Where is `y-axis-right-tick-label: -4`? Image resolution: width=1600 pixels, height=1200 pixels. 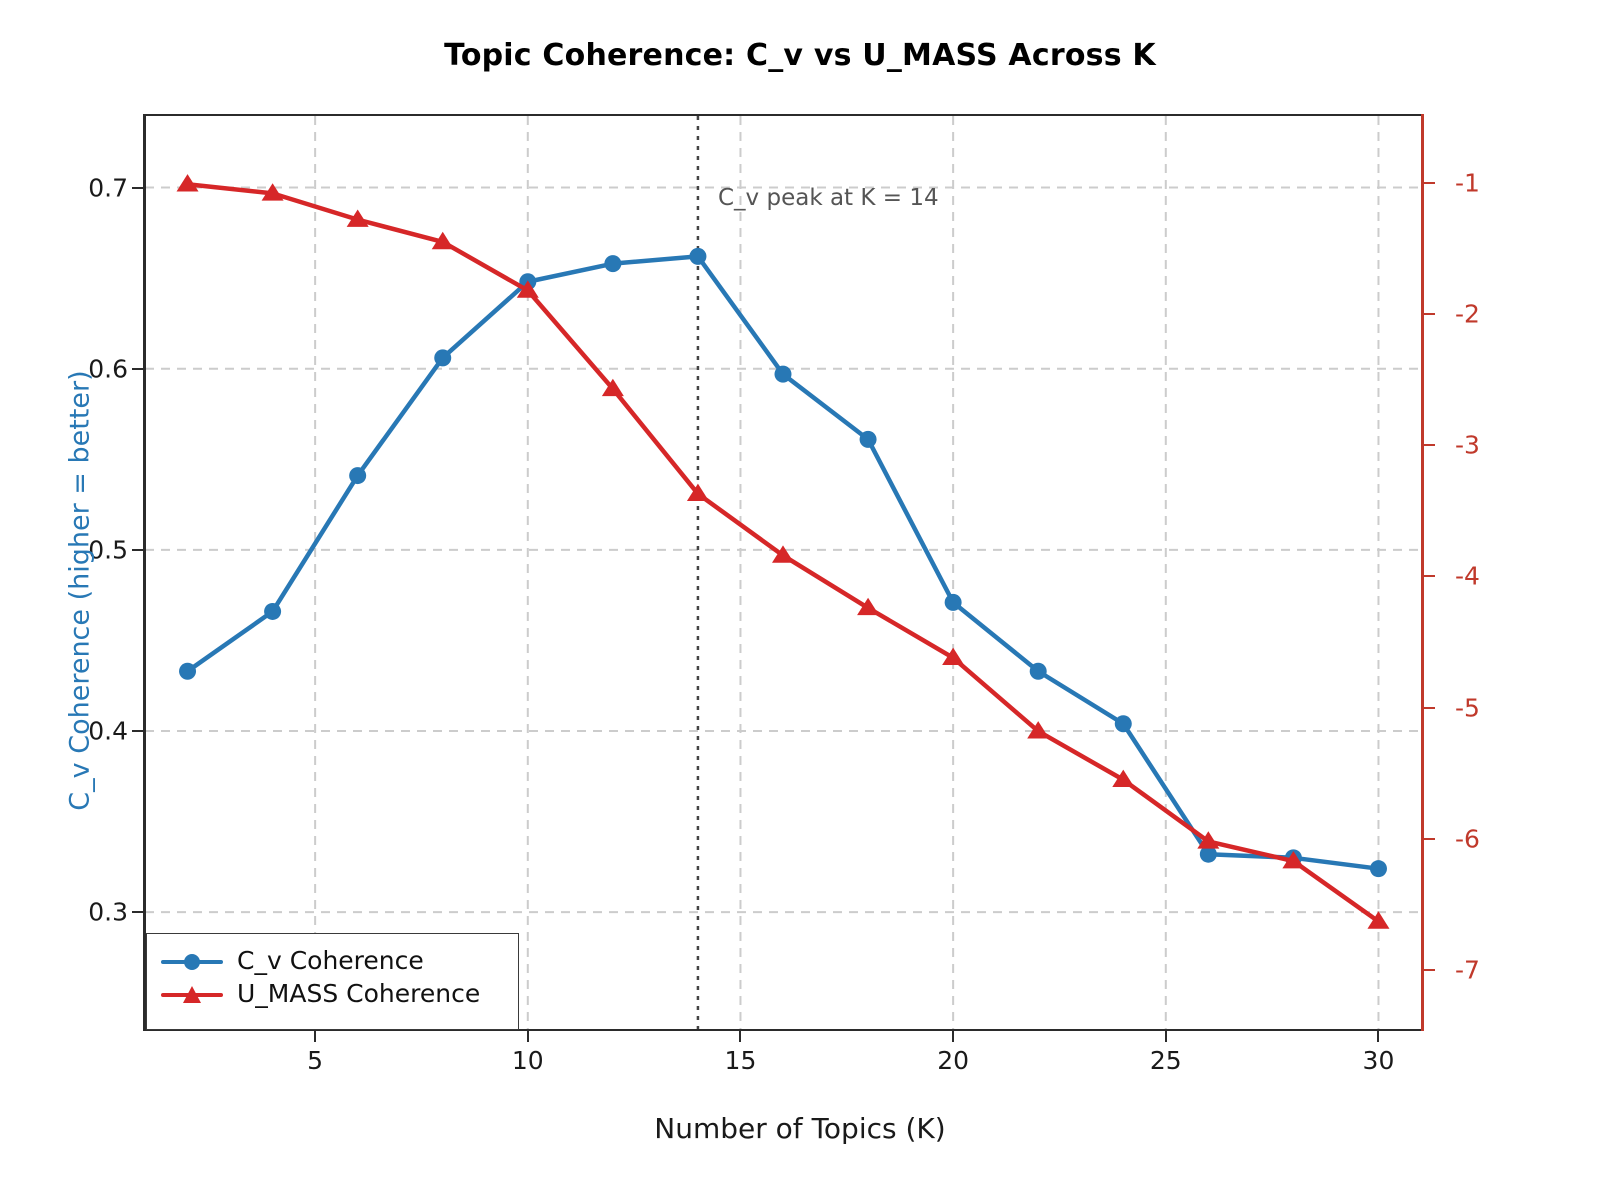 y-axis-right-tick-label: -4 is located at coordinates (1467, 576).